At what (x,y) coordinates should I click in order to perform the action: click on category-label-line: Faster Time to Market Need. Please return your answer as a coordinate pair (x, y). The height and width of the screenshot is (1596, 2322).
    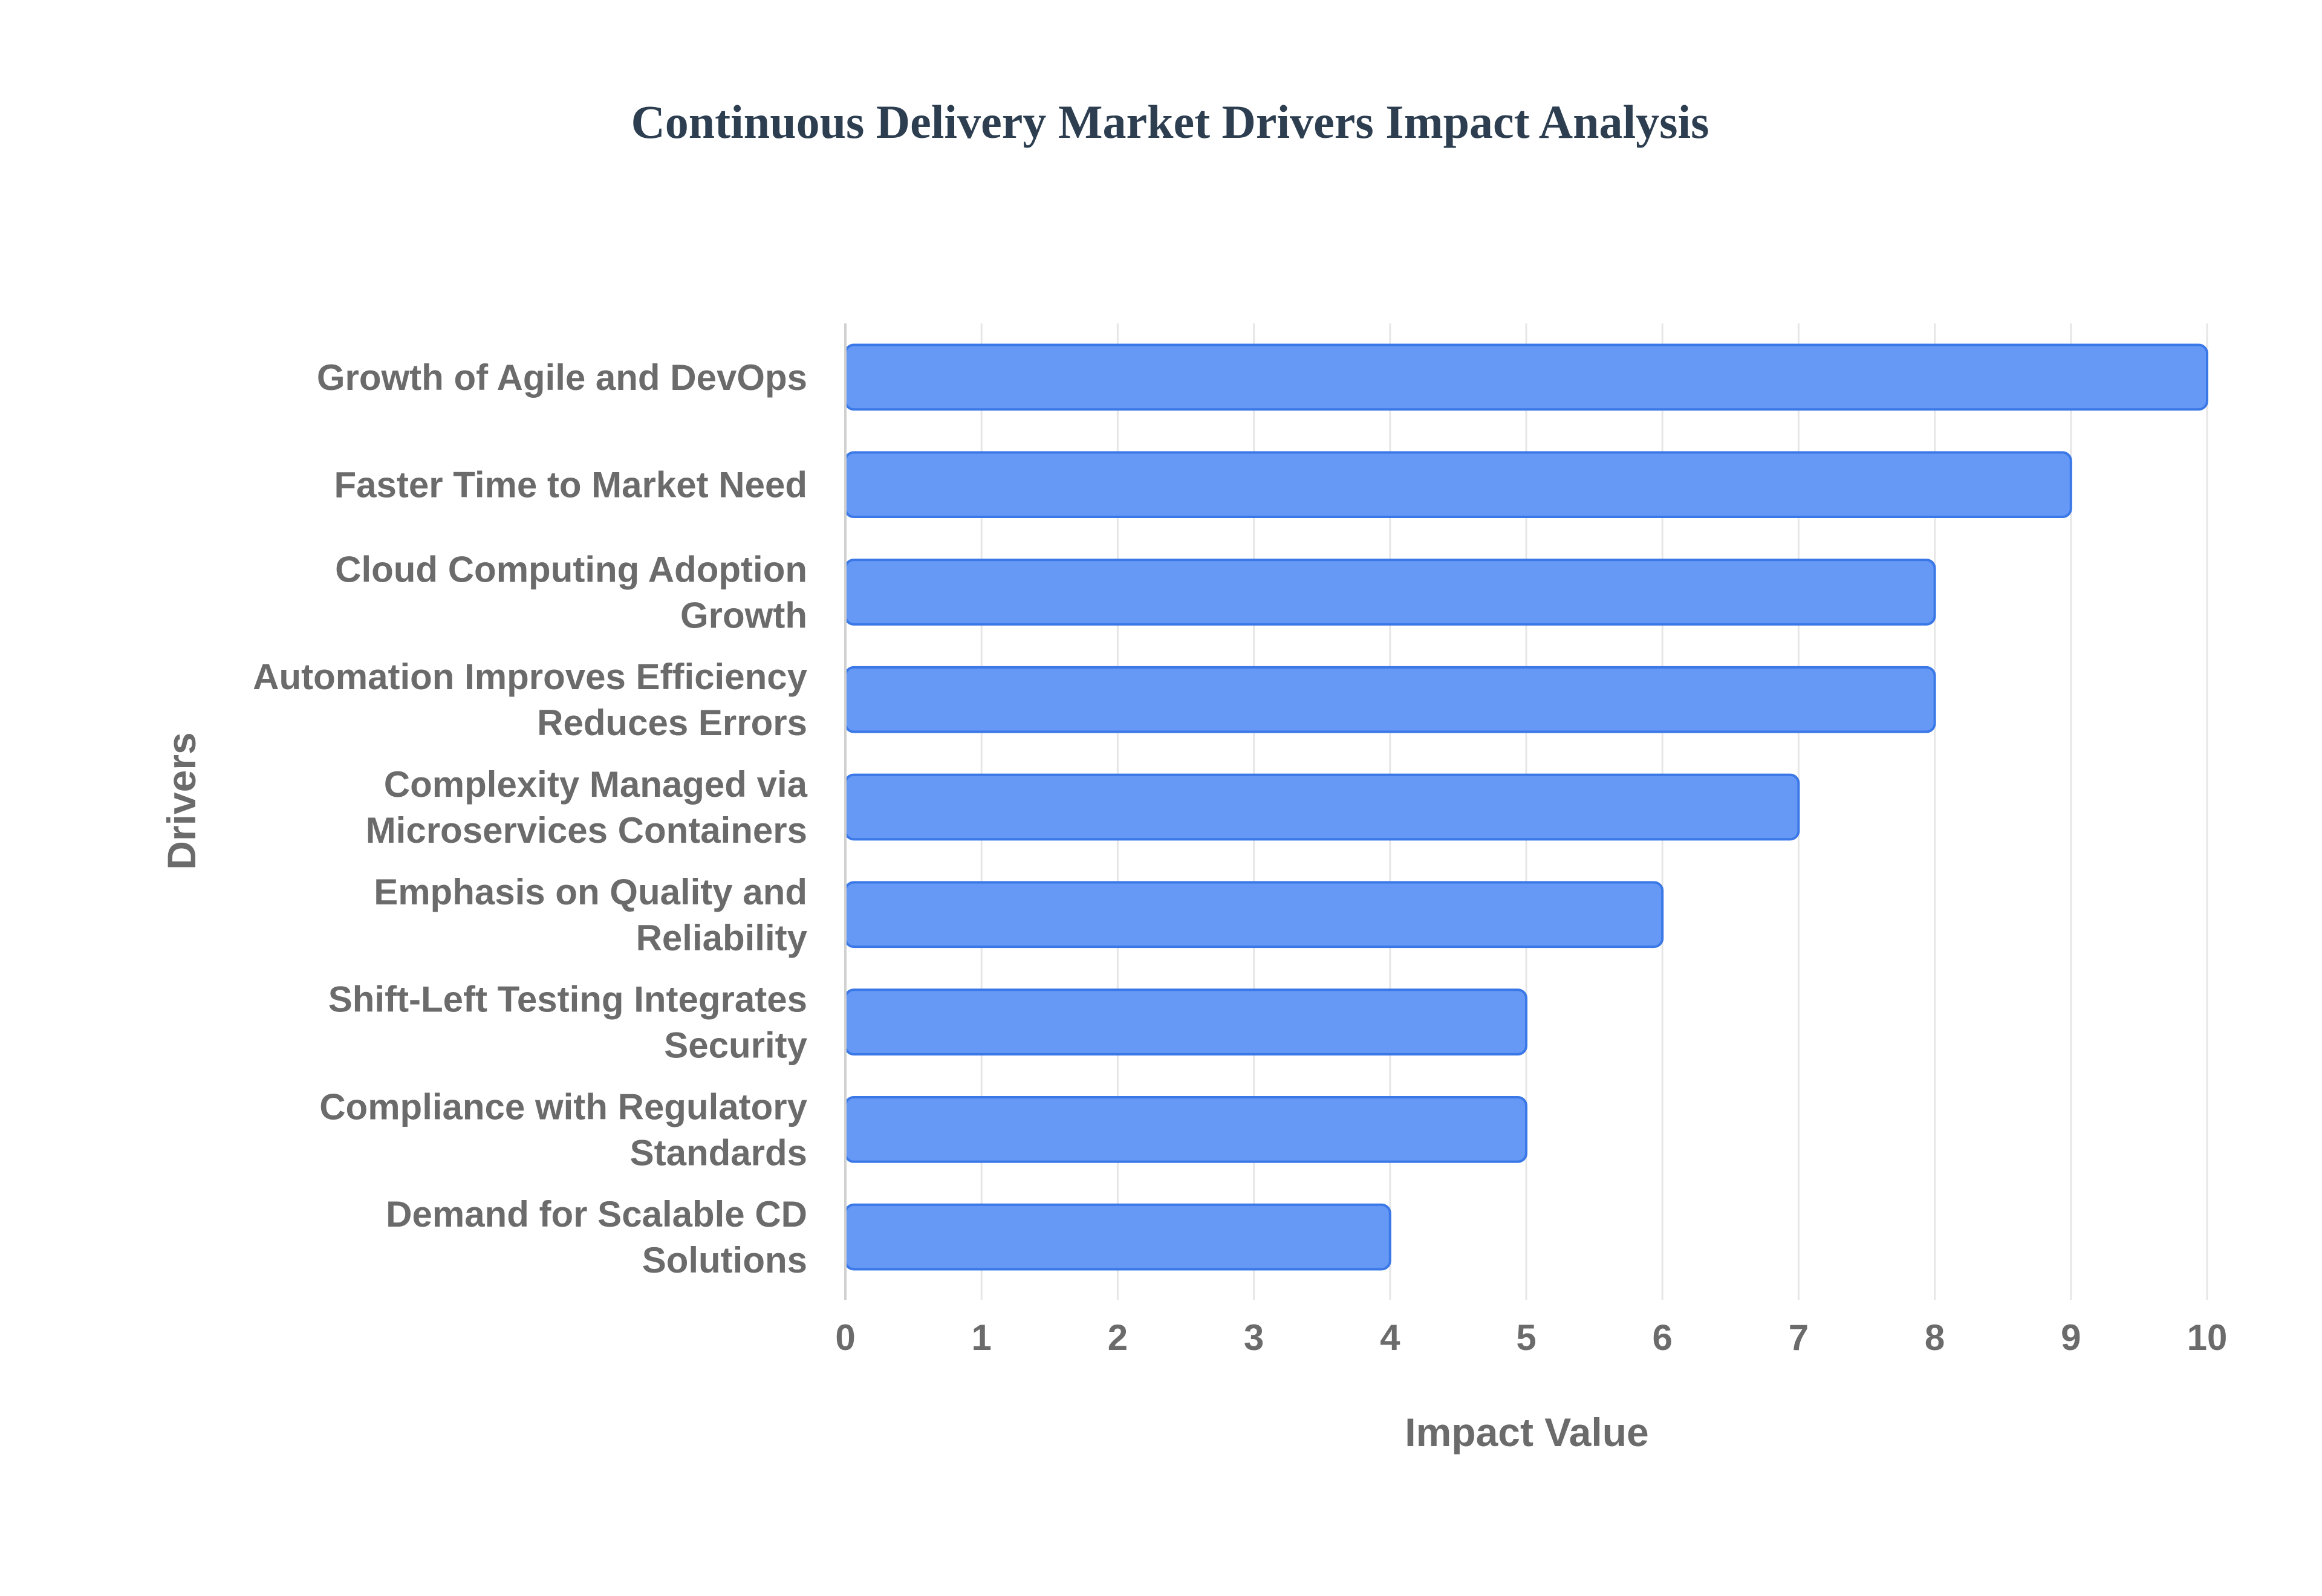
    Looking at the image, I should click on (571, 485).